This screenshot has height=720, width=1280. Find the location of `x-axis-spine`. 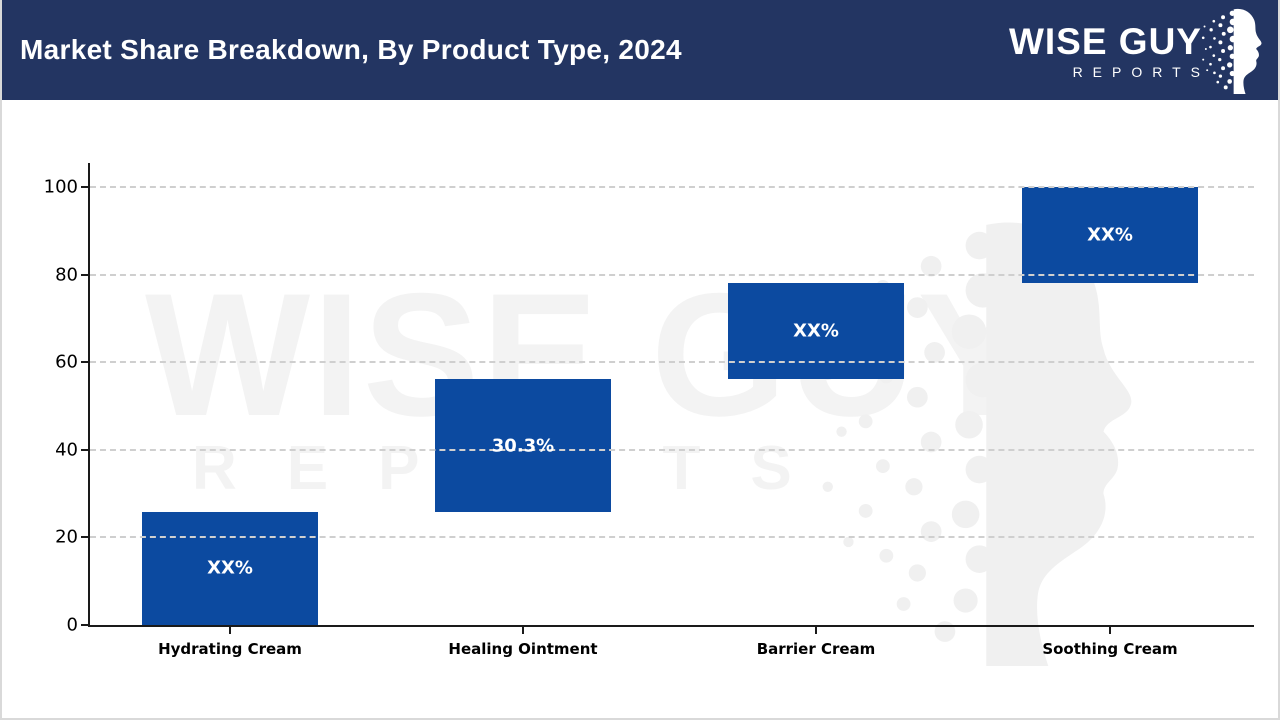

x-axis-spine is located at coordinates (671, 626).